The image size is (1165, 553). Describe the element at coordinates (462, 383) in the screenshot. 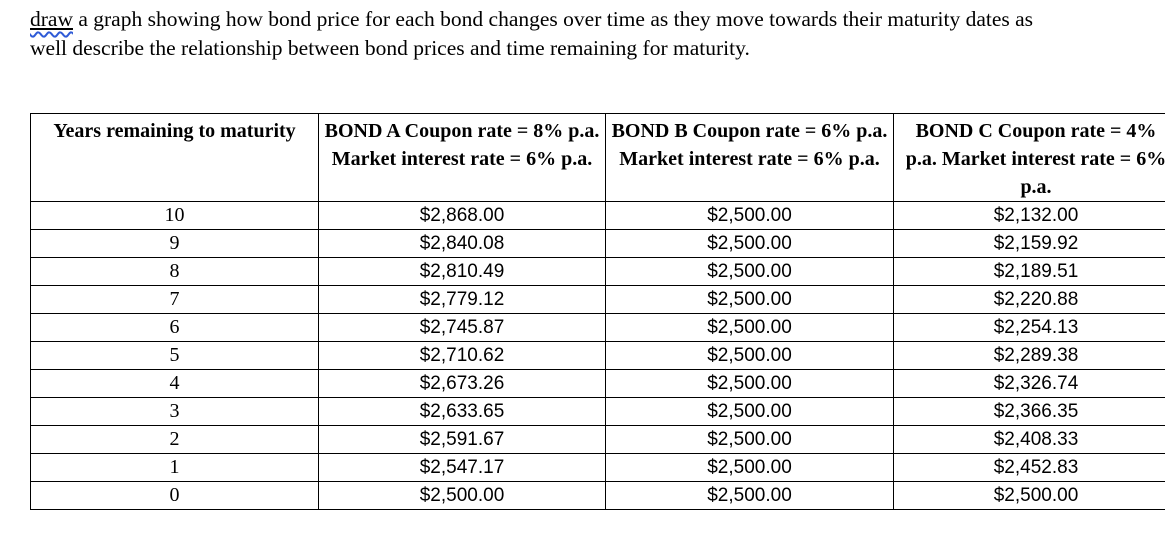

I see `bond-price-cell: $2,673.26` at that location.